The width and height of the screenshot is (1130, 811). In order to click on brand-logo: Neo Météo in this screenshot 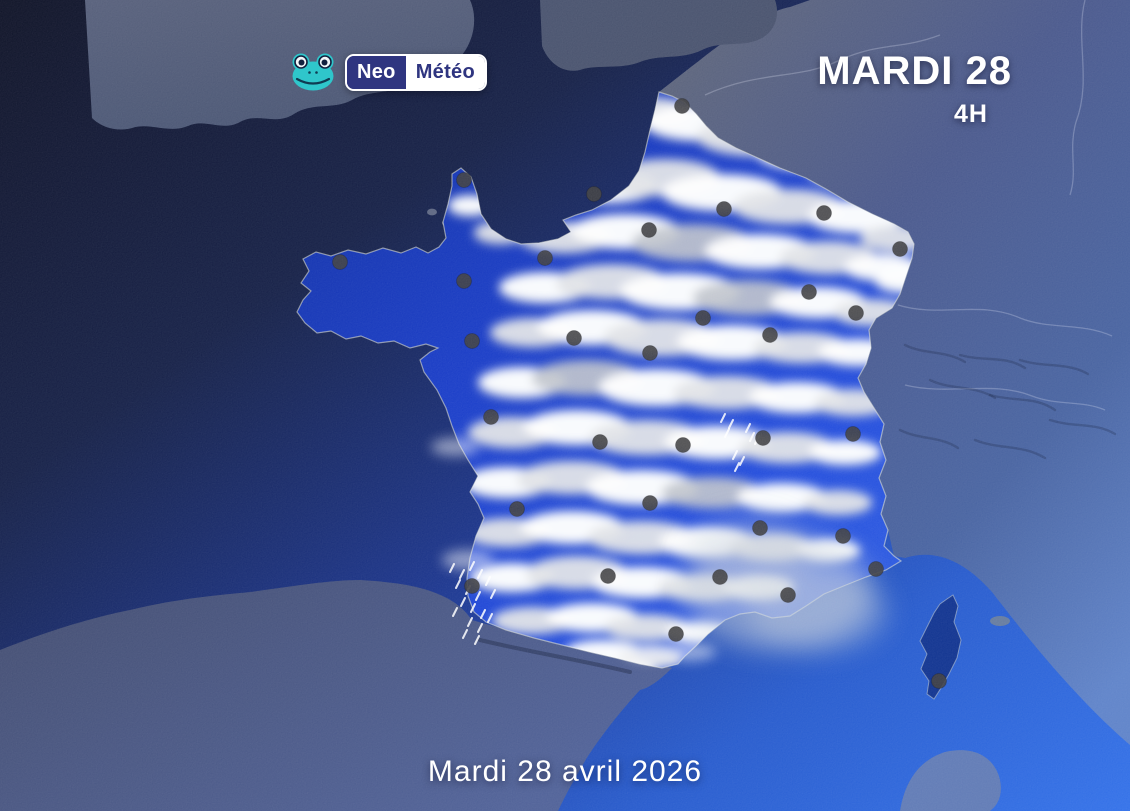, I will do `click(388, 72)`.